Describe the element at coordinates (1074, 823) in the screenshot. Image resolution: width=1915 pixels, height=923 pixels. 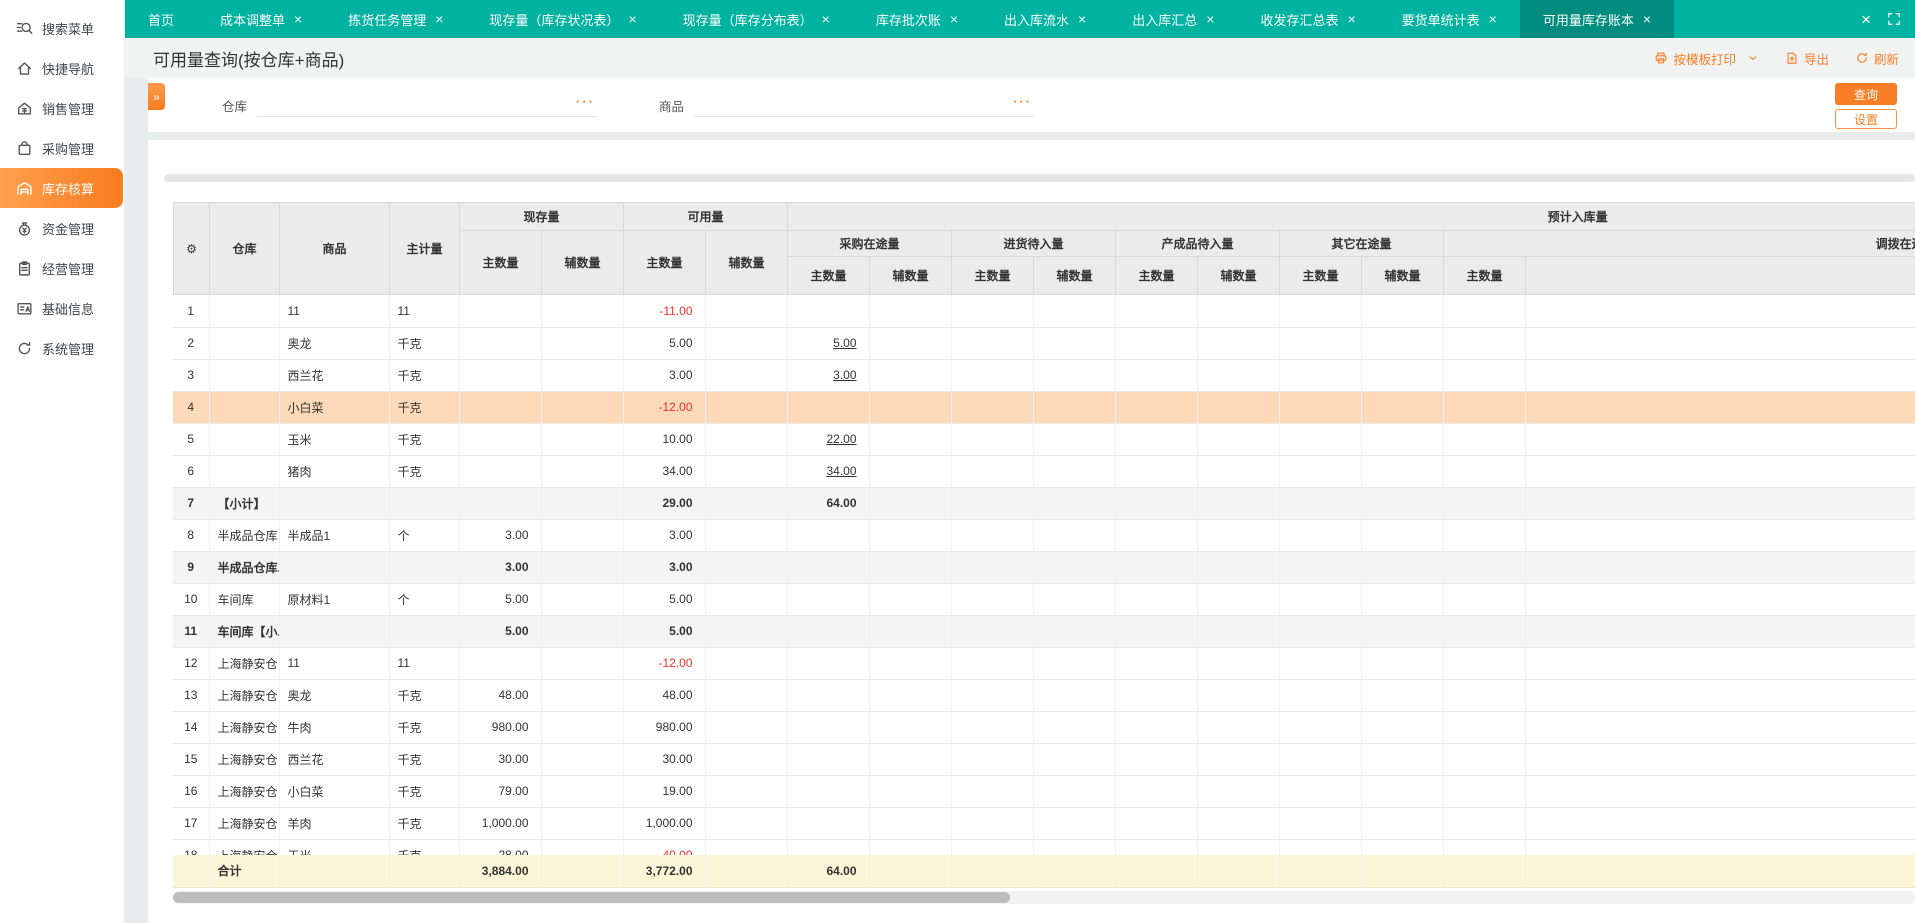
I see `cell-ib_a` at that location.